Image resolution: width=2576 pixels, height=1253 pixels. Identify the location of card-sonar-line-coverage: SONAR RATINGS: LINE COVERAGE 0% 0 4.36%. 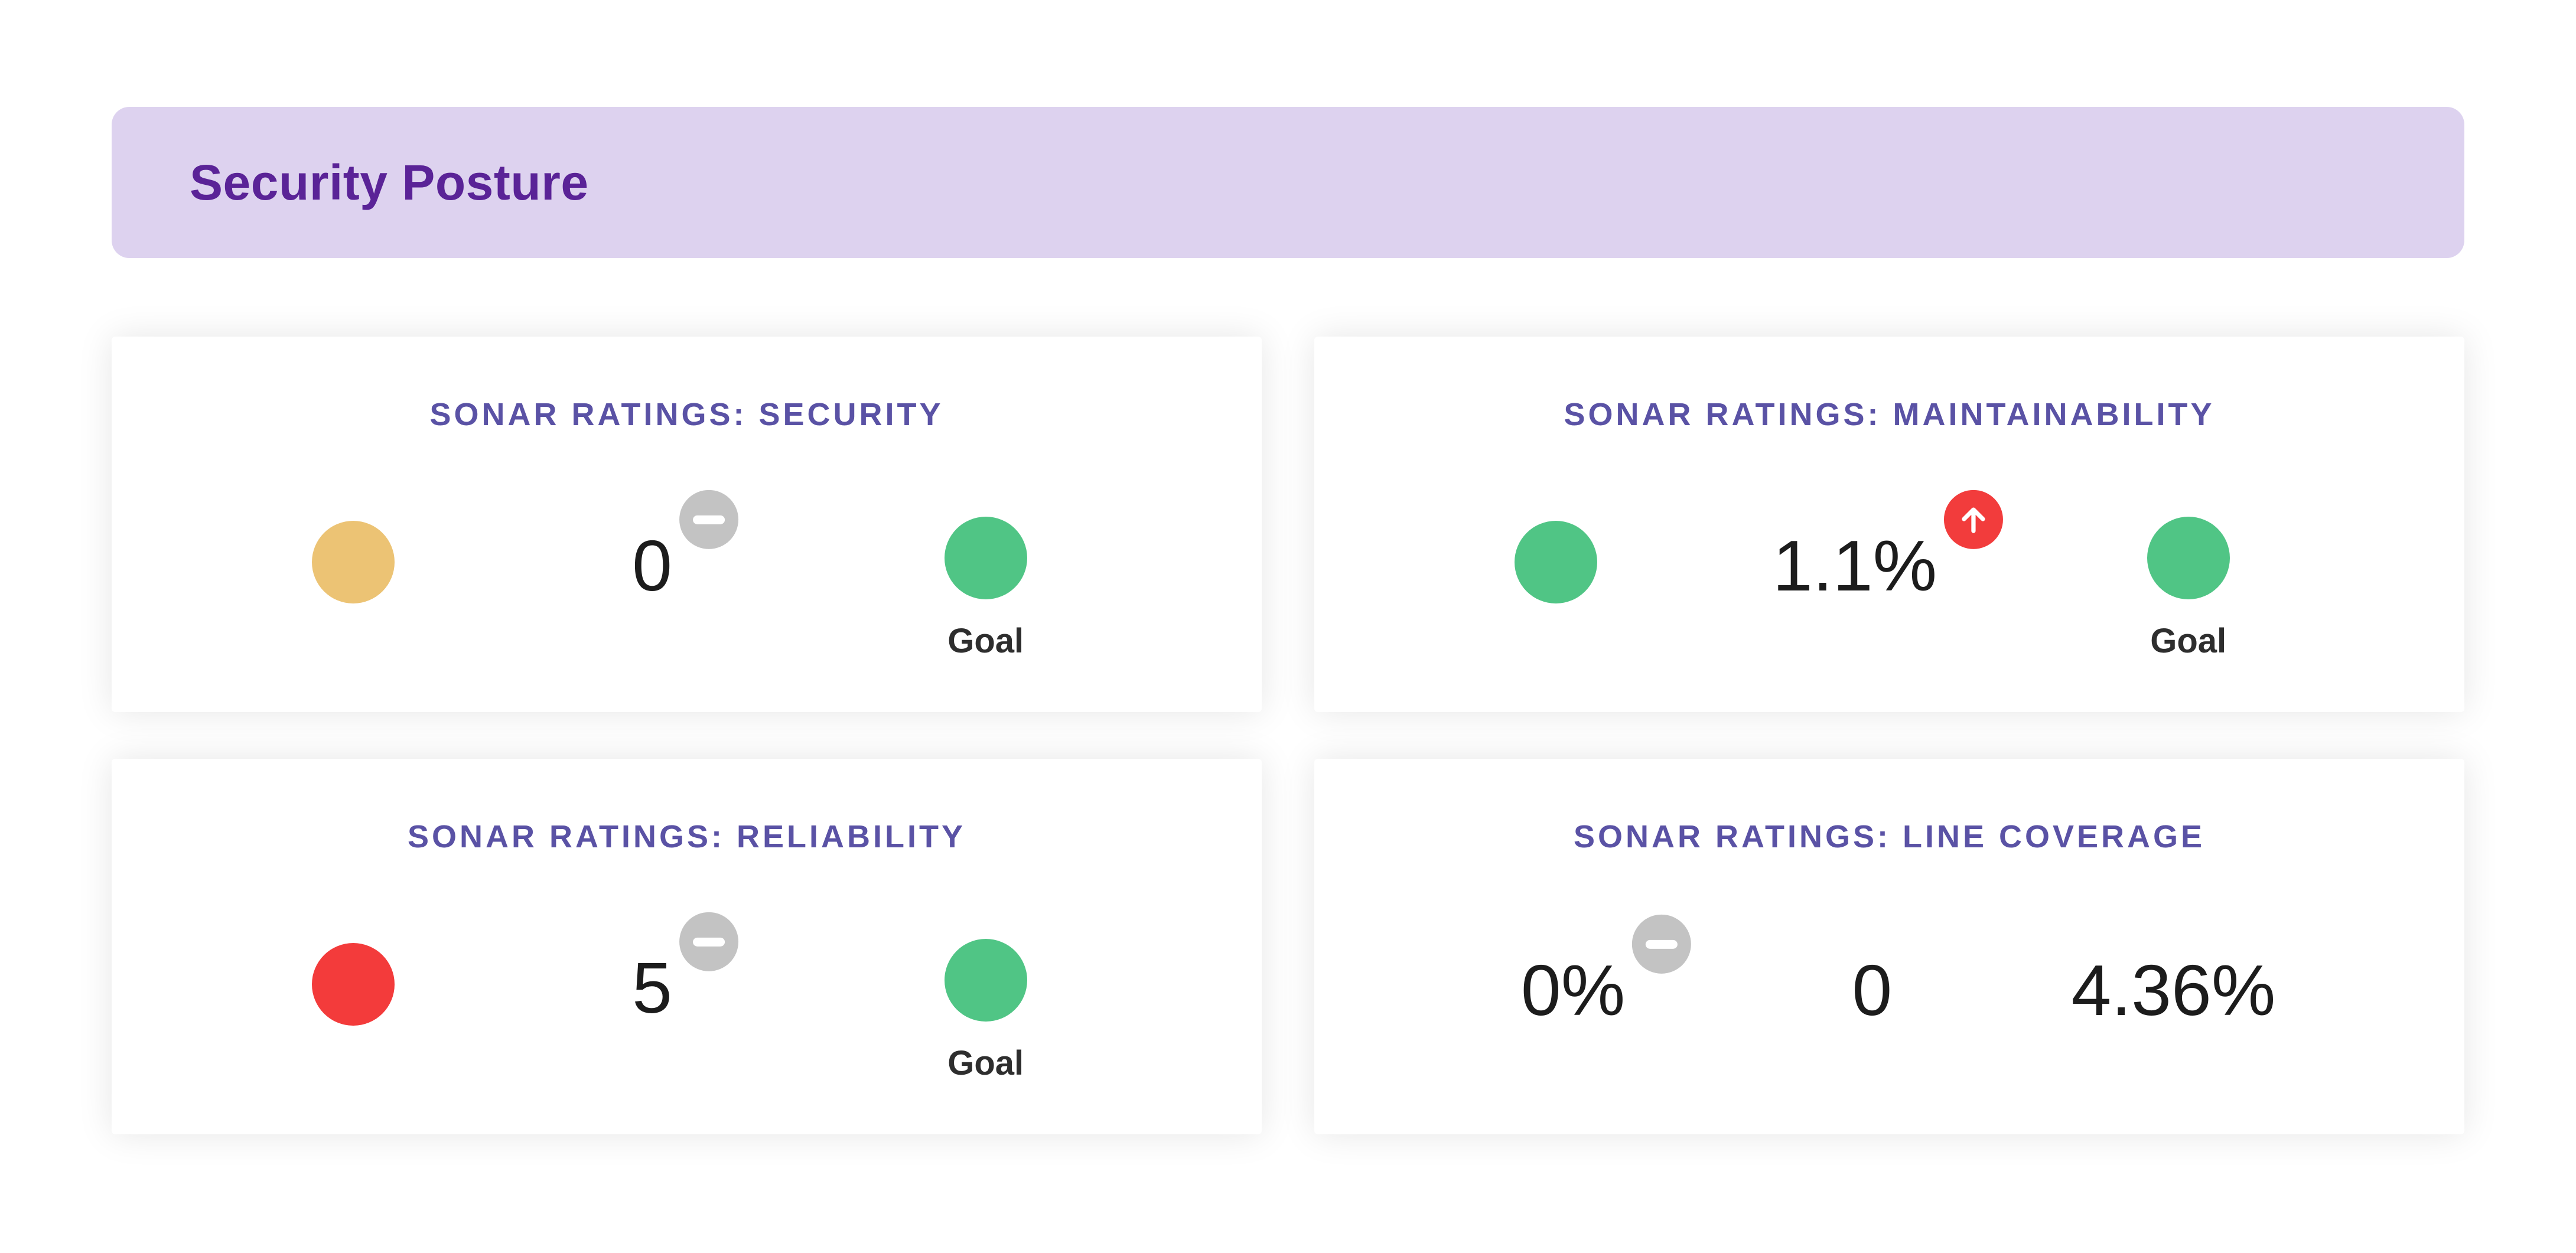
(1889, 947).